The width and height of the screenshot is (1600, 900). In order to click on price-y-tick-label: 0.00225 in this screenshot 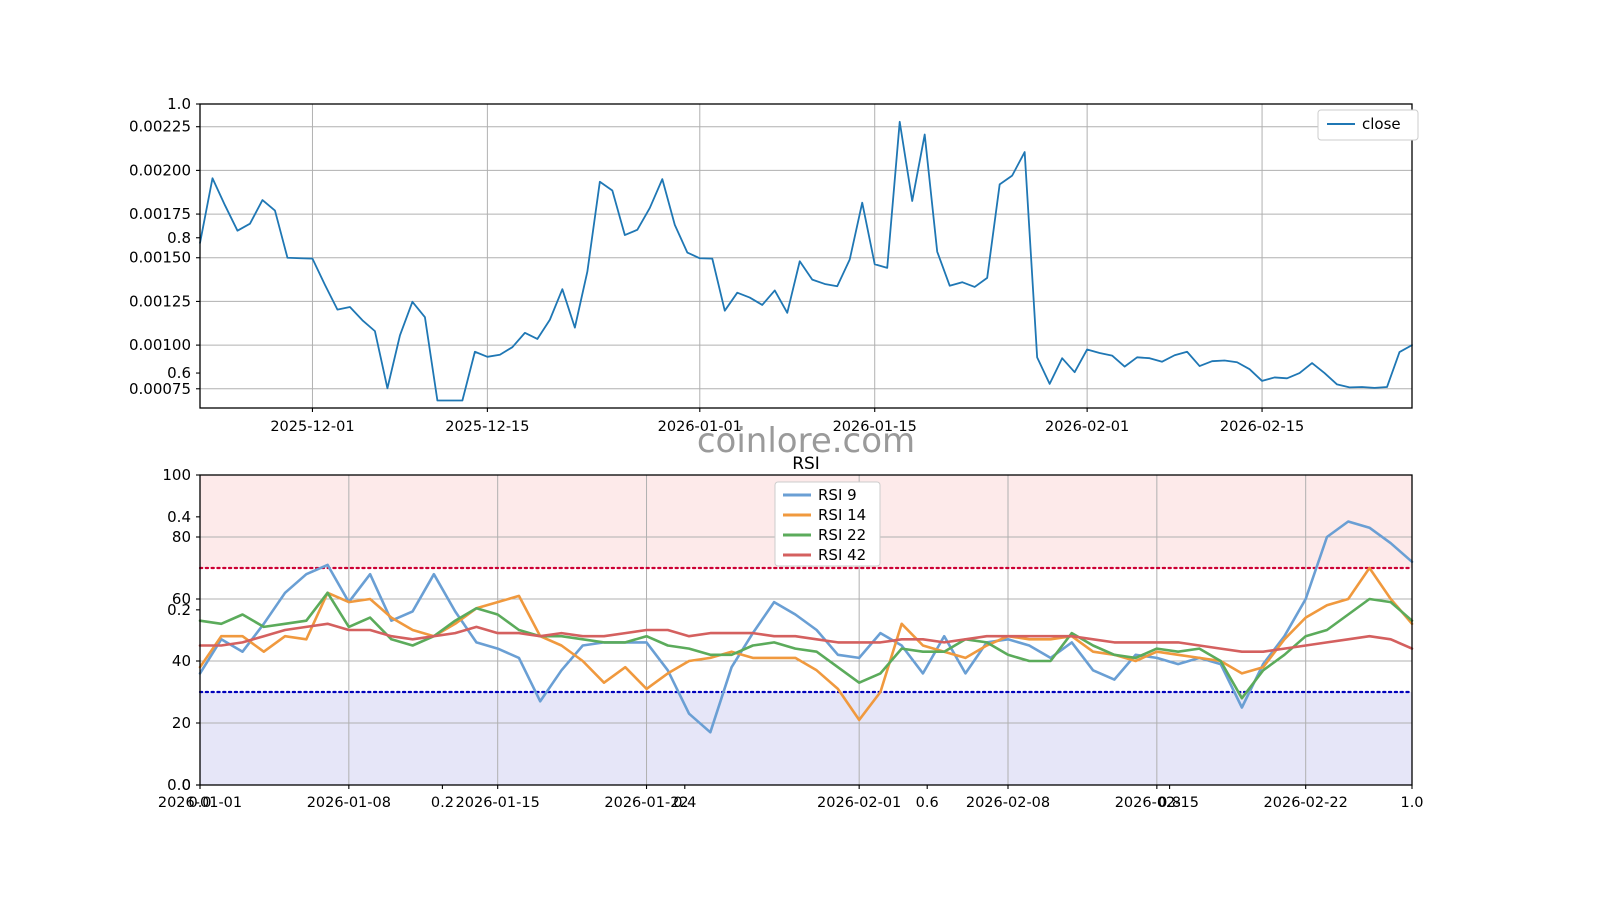, I will do `click(160, 127)`.